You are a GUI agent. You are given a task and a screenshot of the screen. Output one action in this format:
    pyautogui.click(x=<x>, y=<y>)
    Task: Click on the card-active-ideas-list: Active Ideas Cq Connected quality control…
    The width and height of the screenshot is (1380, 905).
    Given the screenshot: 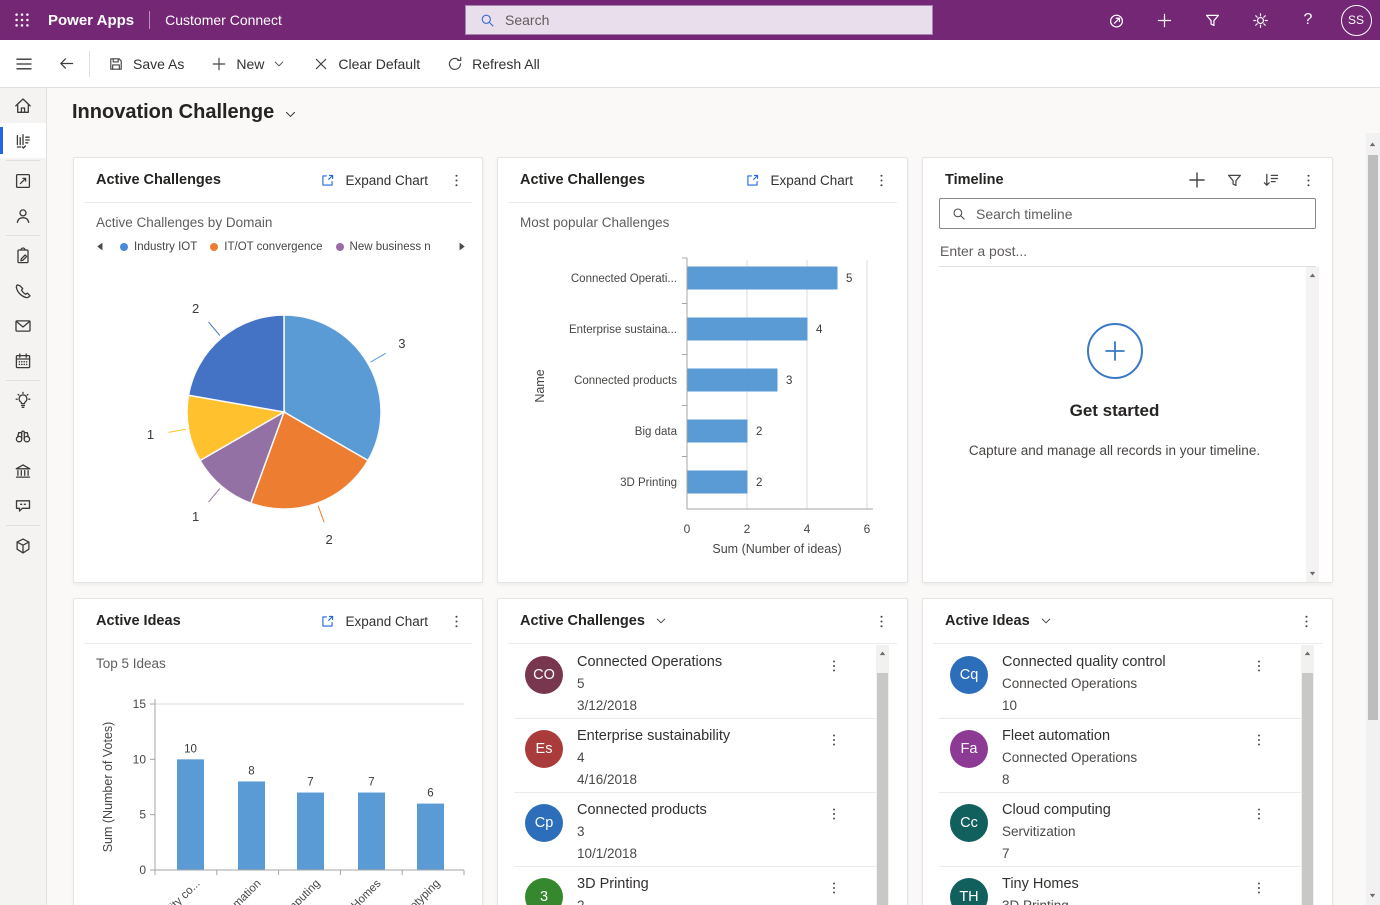 What is the action you would take?
    pyautogui.click(x=1127, y=751)
    